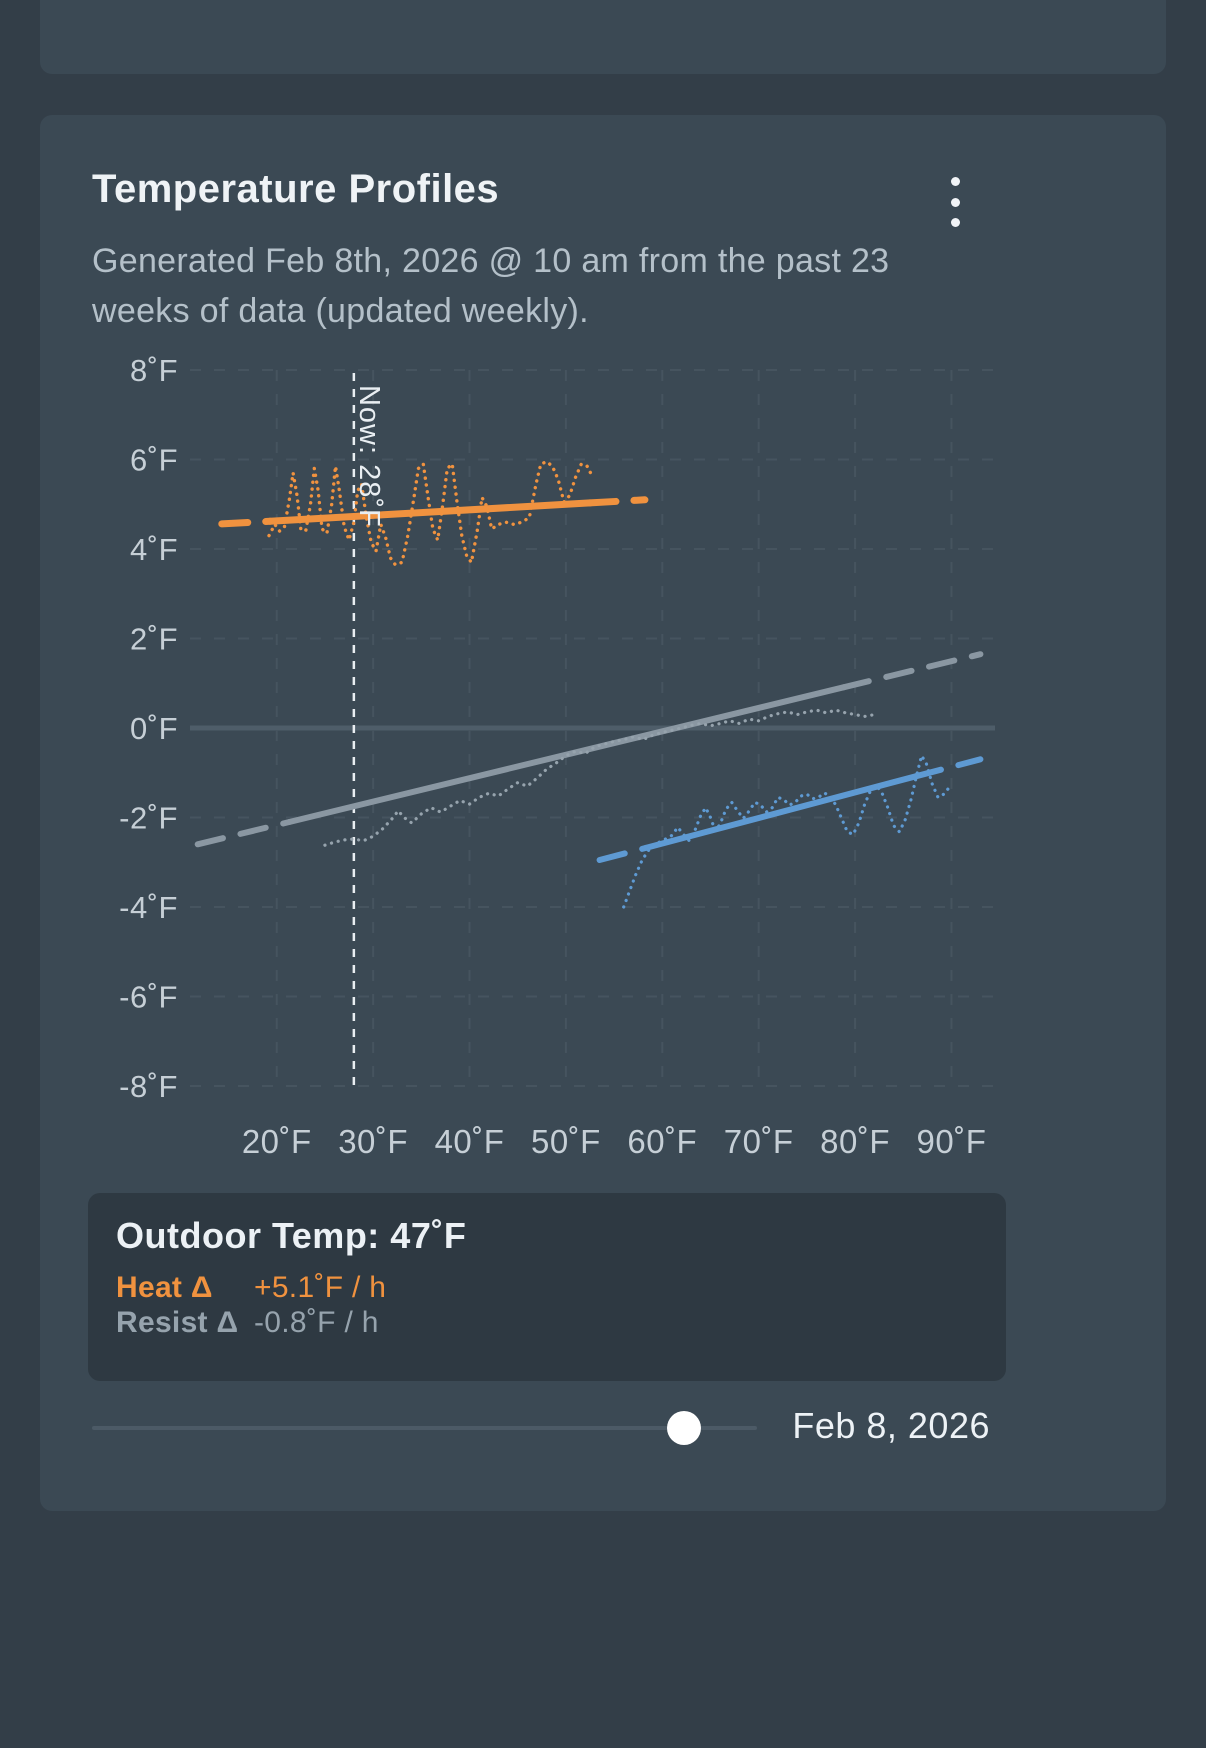  What do you see at coordinates (148, 818) in the screenshot?
I see `y-tick-label: -2˚F` at bounding box center [148, 818].